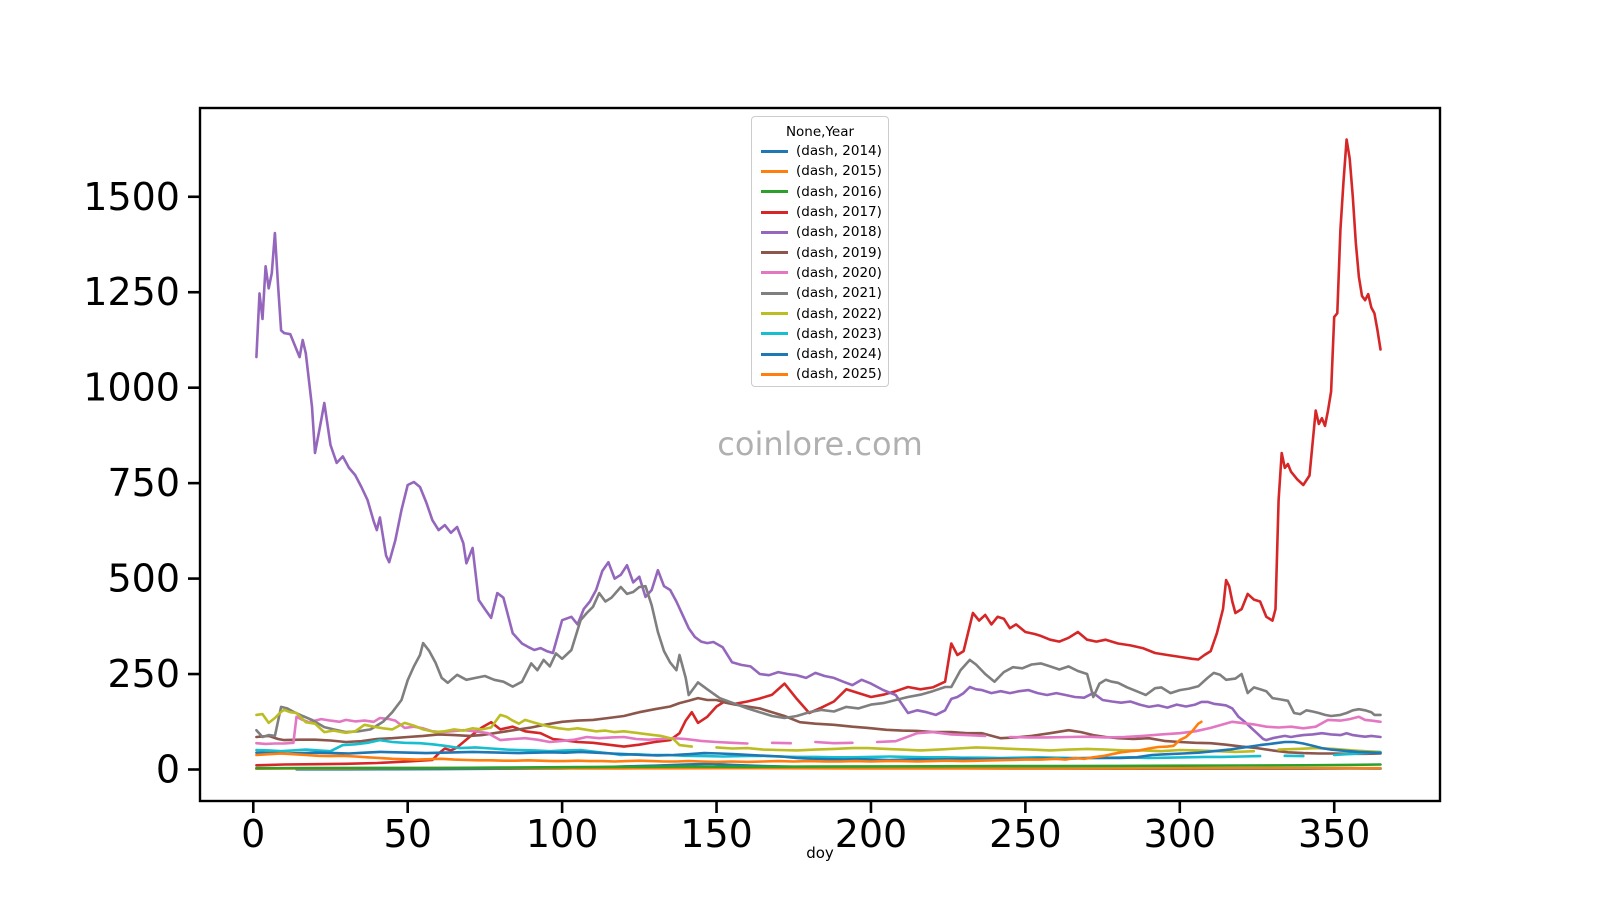  I want to click on legend-item-label: (dash, 2024), so click(839, 354).